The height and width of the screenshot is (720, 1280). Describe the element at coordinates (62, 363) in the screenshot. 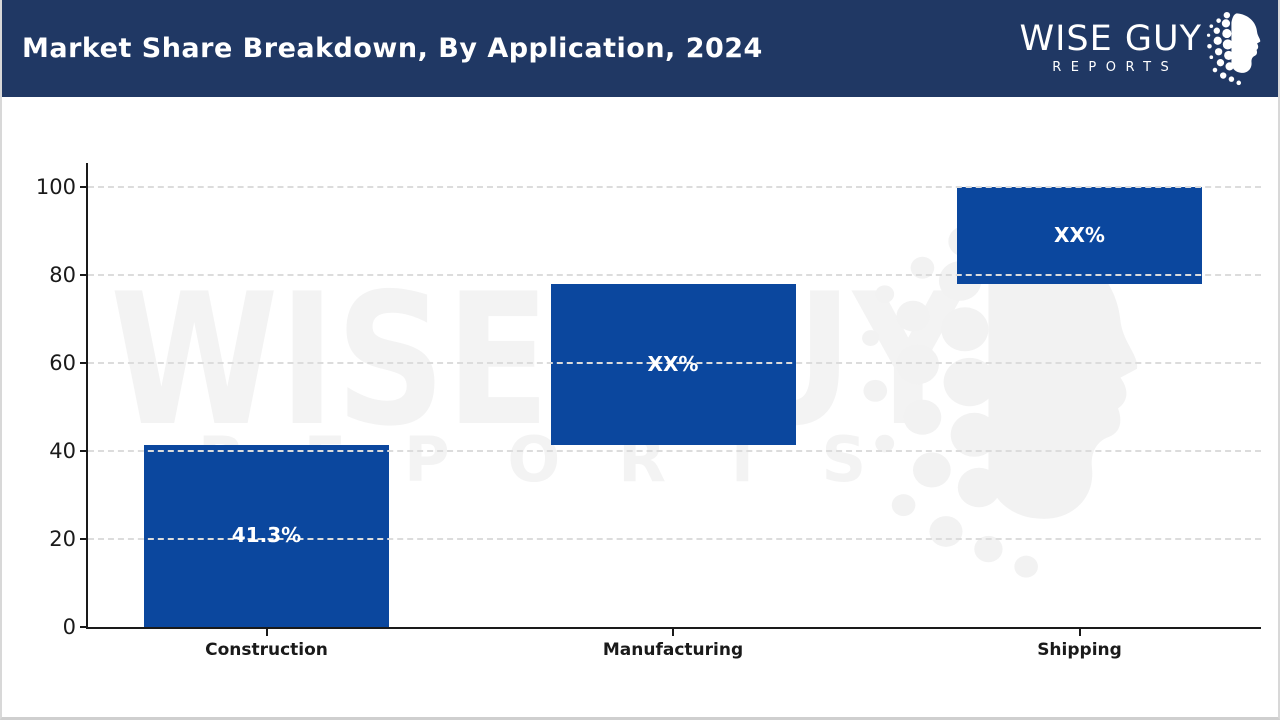

I see `y-tick-label-60: 60` at that location.